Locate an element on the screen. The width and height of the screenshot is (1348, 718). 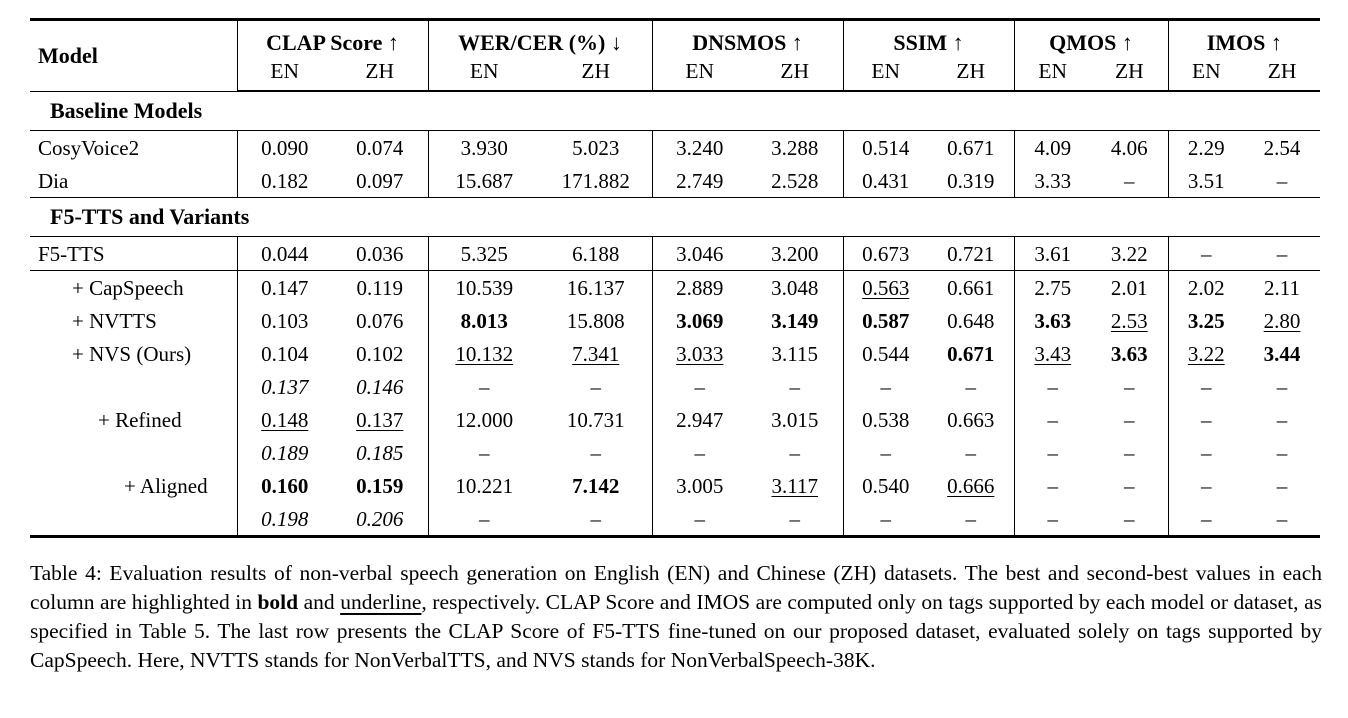
value-cell: 10.539 is located at coordinates (483, 287).